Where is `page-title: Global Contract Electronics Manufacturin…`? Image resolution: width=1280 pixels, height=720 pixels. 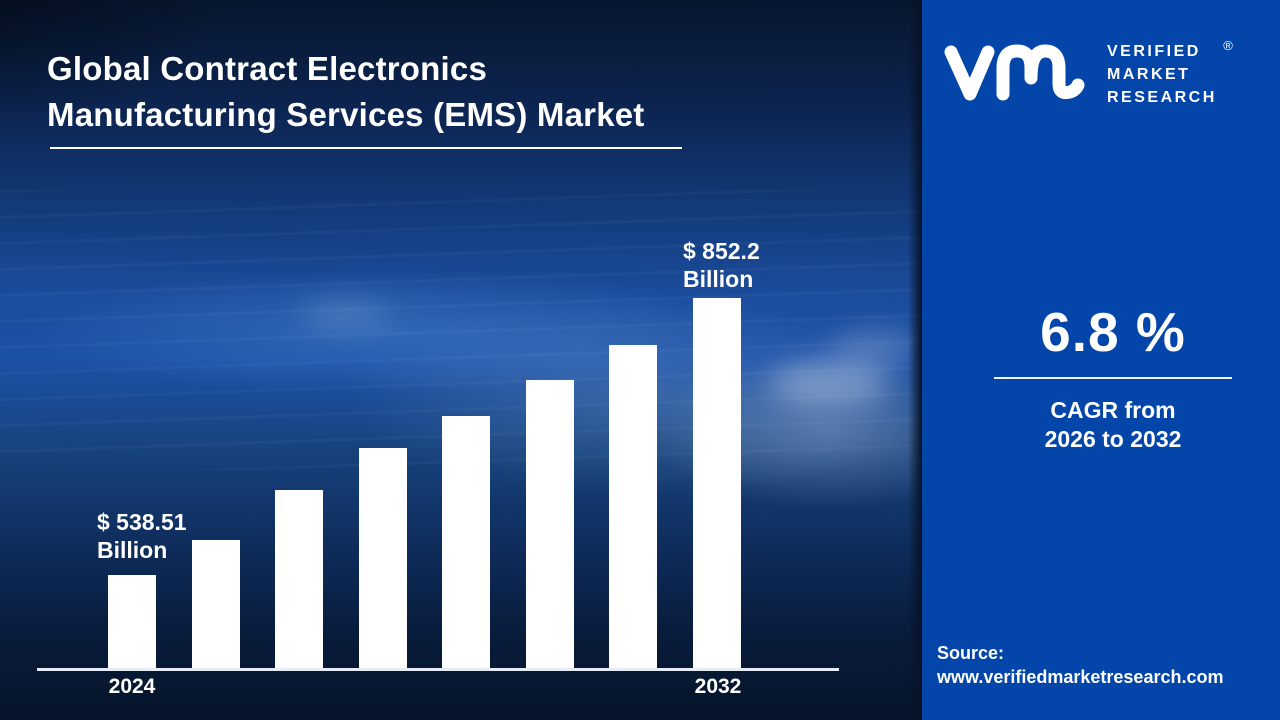 page-title: Global Contract Electronics Manufacturin… is located at coordinates (346, 92).